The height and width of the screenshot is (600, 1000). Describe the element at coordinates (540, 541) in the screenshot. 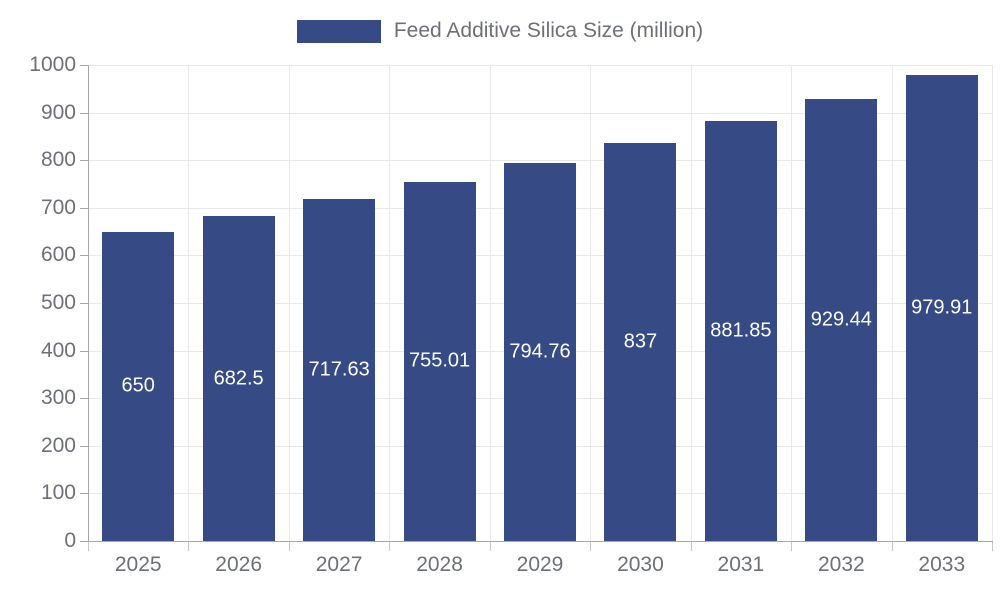

I see `x-axis-line` at that location.